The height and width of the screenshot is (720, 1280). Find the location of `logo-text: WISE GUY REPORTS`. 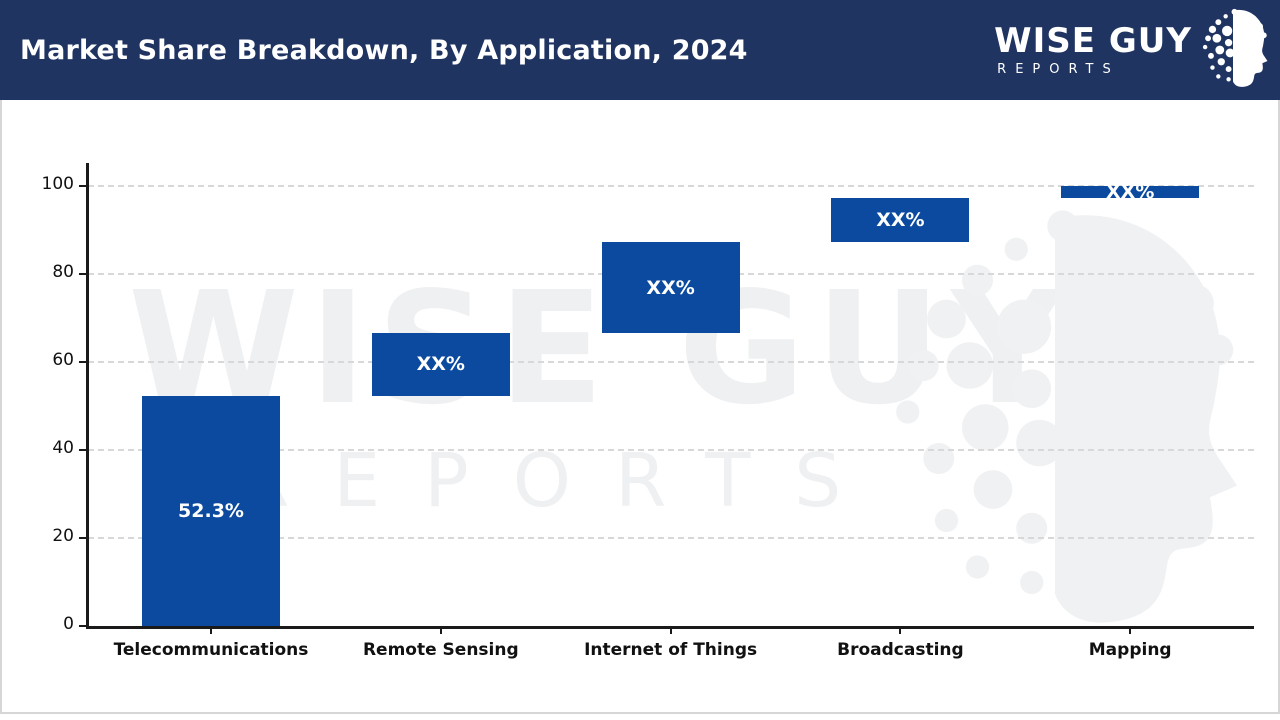

logo-text: WISE GUY REPORTS is located at coordinates (1093, 50).